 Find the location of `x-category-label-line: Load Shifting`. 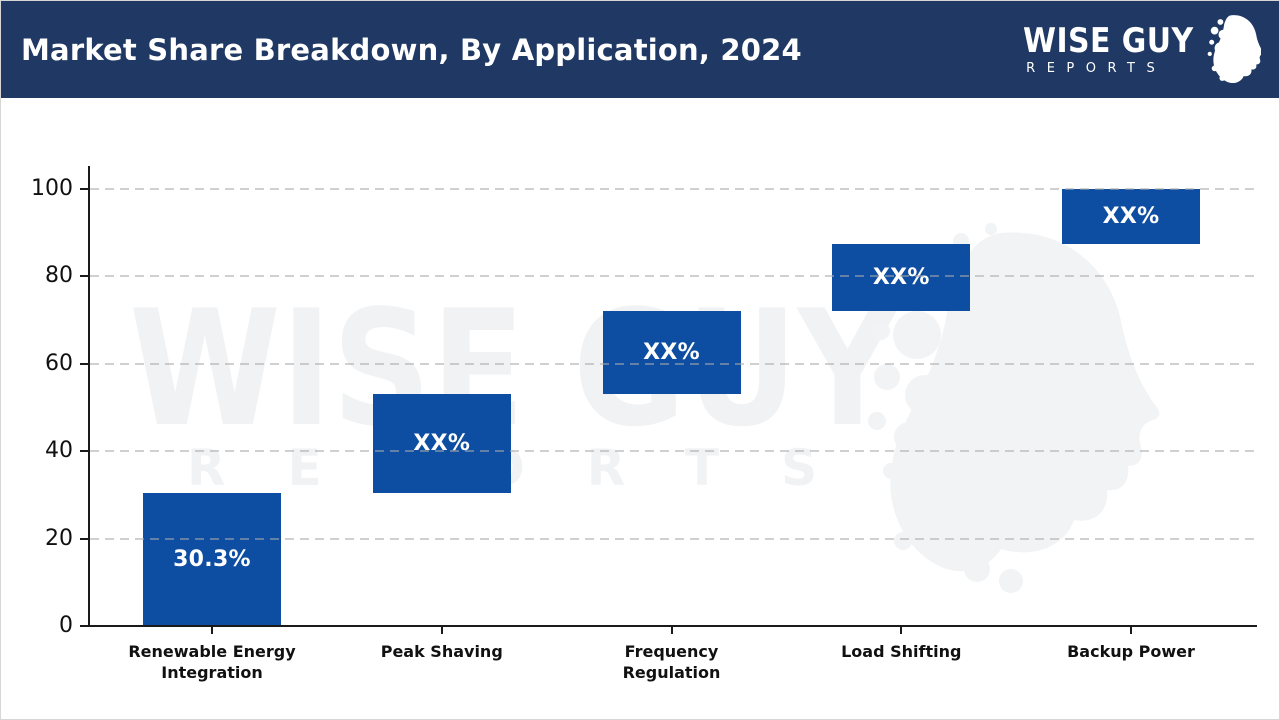

x-category-label-line: Load Shifting is located at coordinates (901, 651).